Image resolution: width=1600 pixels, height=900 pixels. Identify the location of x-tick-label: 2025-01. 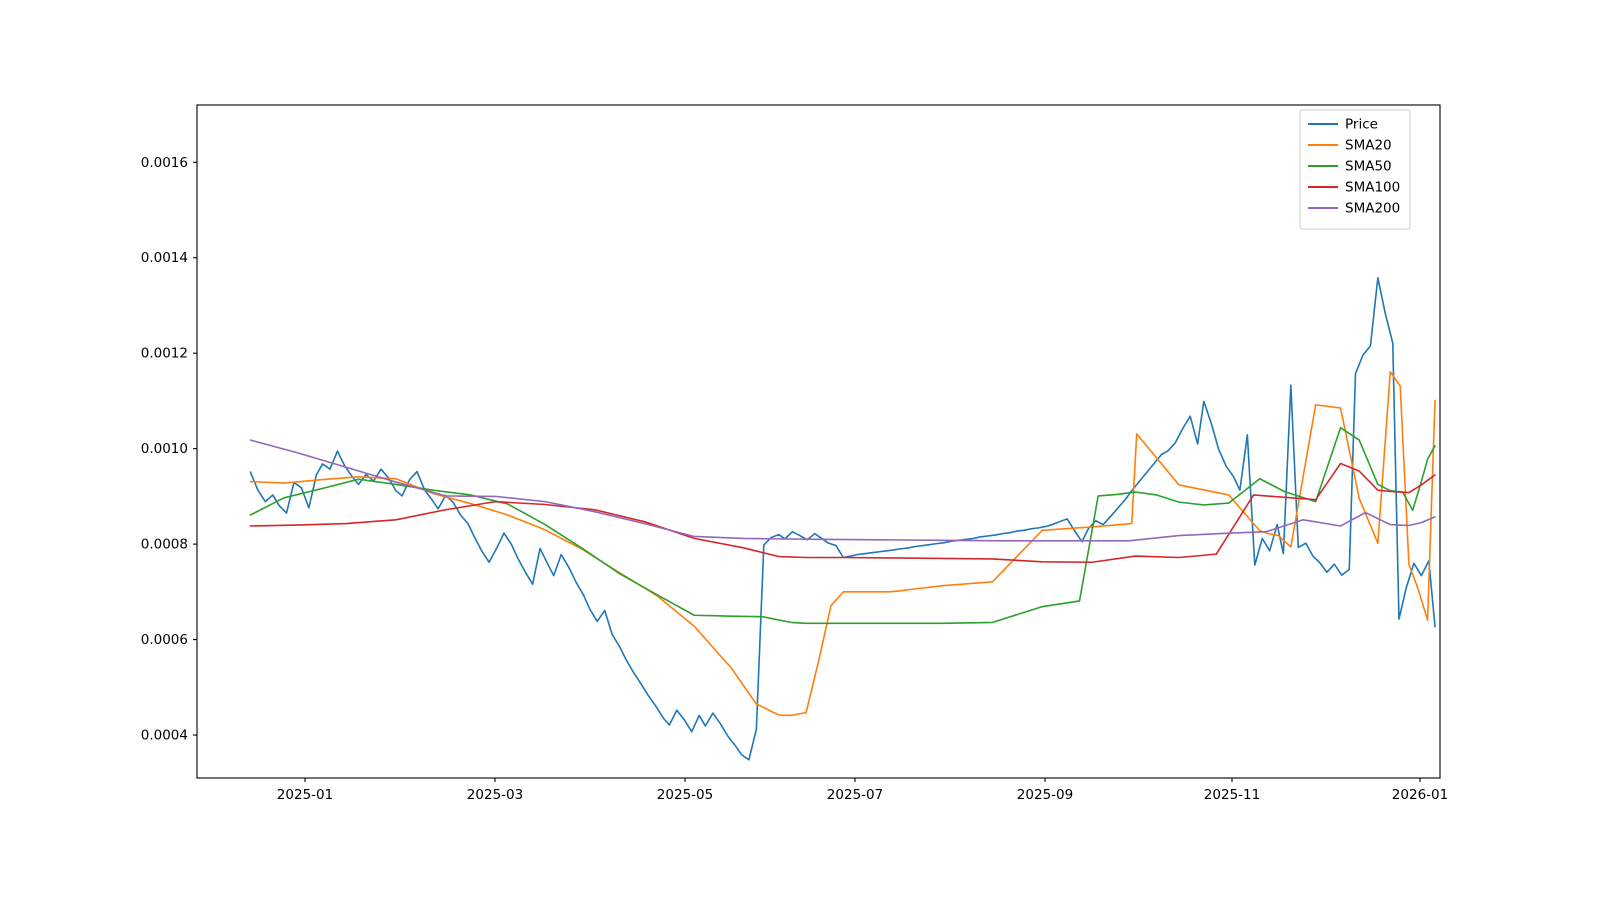
(305, 795).